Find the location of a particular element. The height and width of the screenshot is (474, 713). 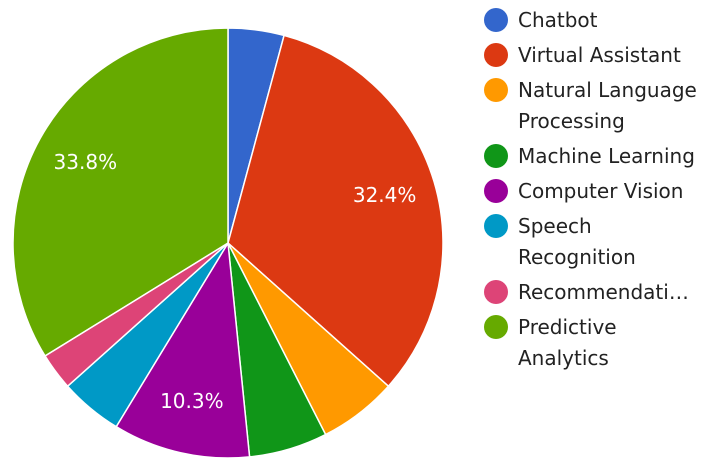

legend-item: Machine Learning is located at coordinates (598, 156).